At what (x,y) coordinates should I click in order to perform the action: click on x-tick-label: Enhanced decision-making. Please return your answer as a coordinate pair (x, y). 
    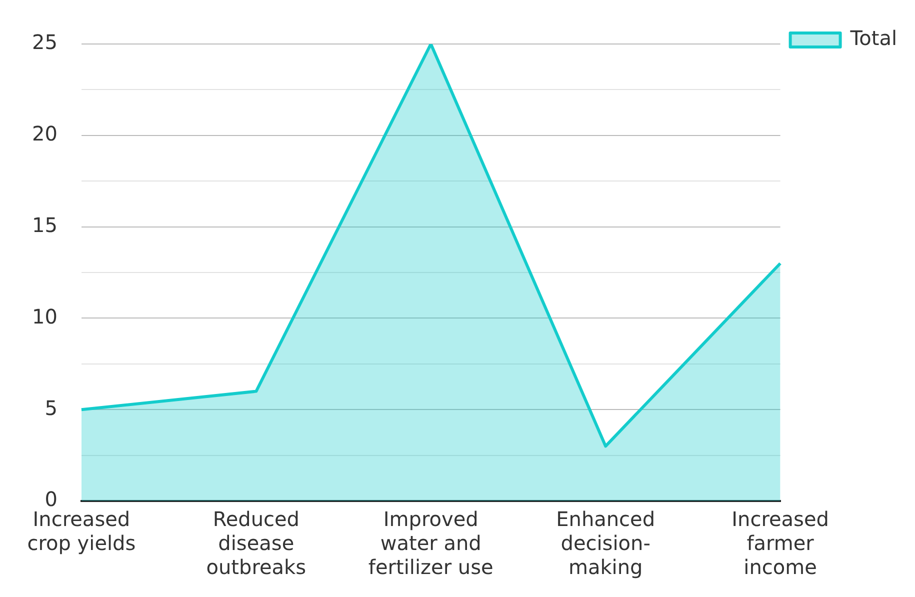
    Looking at the image, I should click on (606, 543).